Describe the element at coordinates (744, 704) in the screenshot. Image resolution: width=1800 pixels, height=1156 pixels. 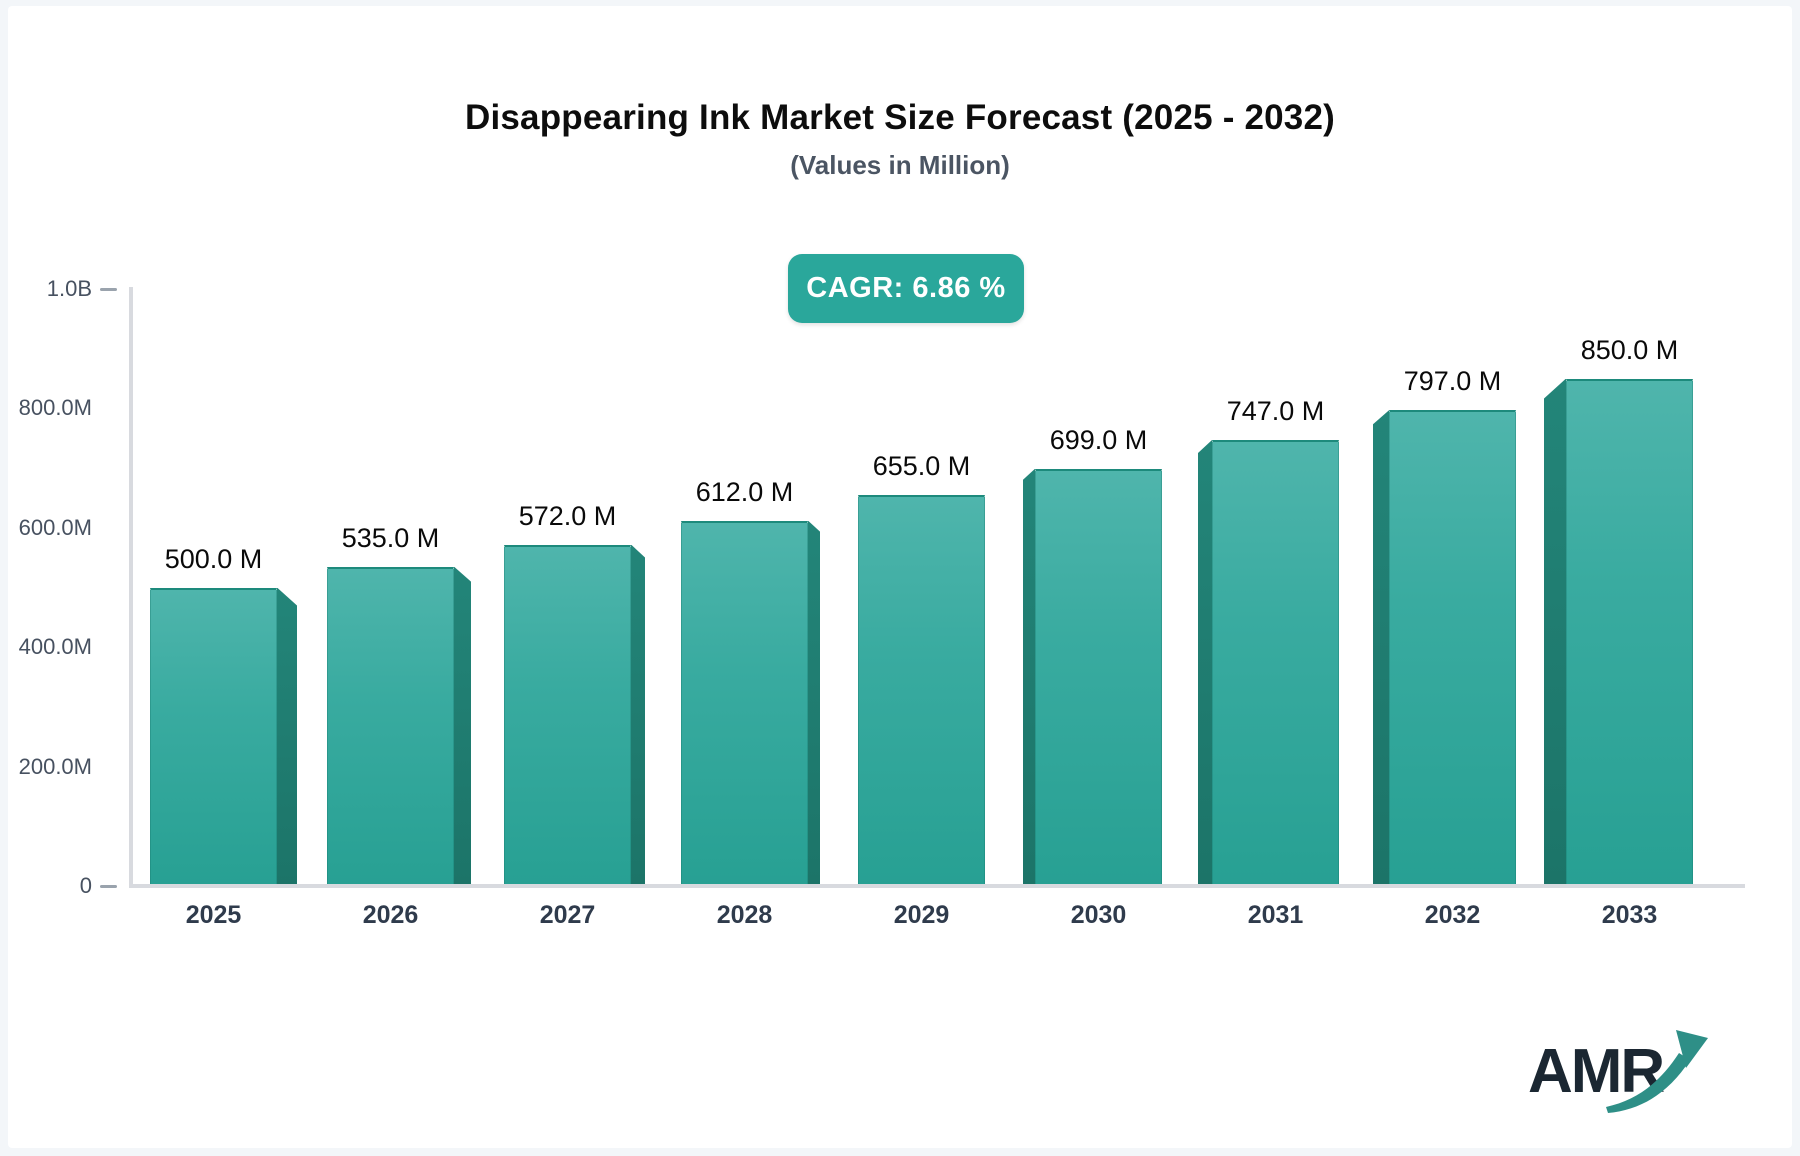
I see `bar-2028` at that location.